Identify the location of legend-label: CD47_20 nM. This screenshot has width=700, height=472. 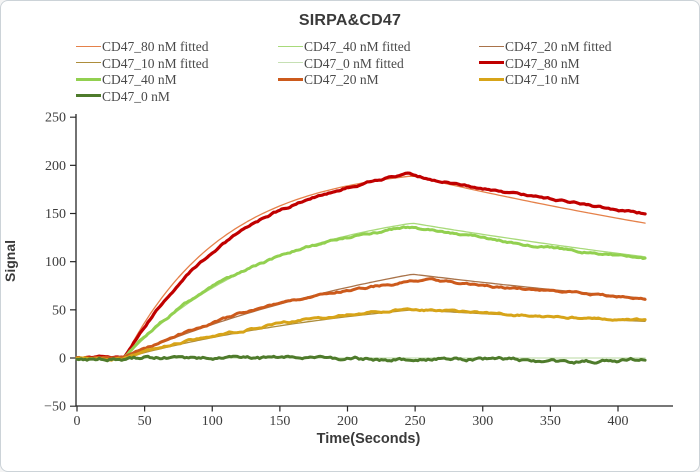
(341, 79).